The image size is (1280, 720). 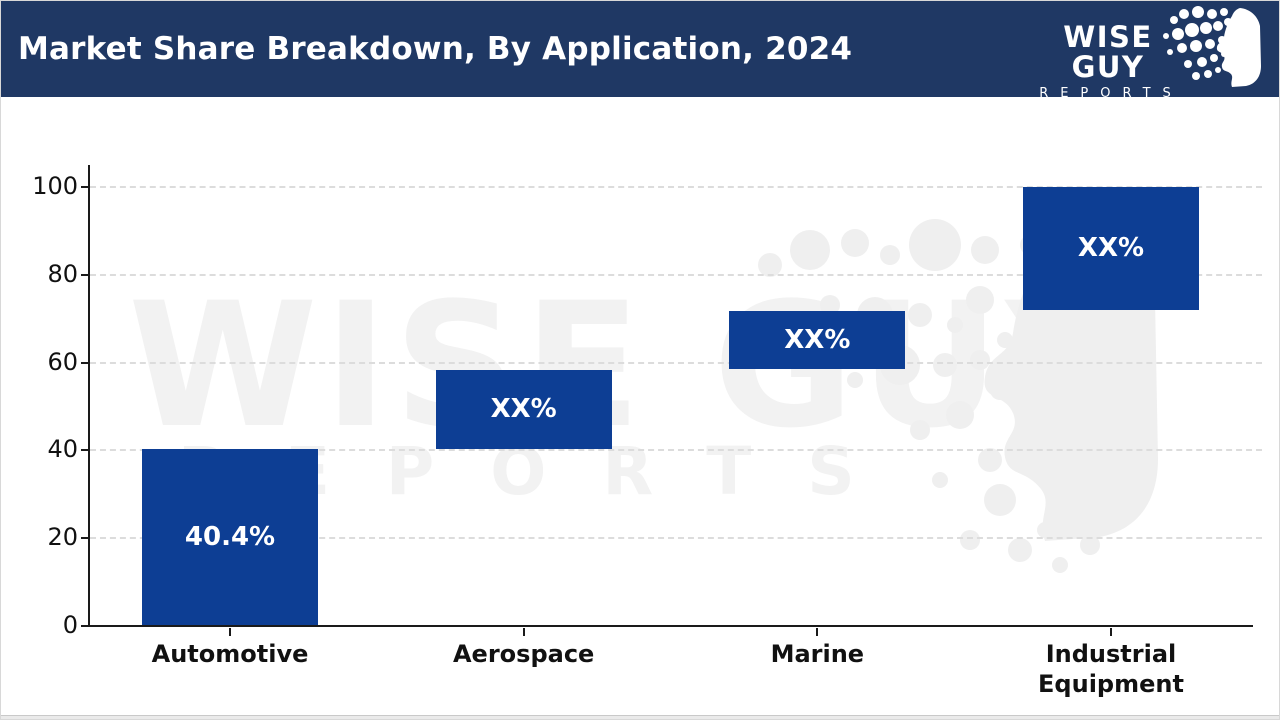 What do you see at coordinates (817, 632) in the screenshot?
I see `x-tick-marine` at bounding box center [817, 632].